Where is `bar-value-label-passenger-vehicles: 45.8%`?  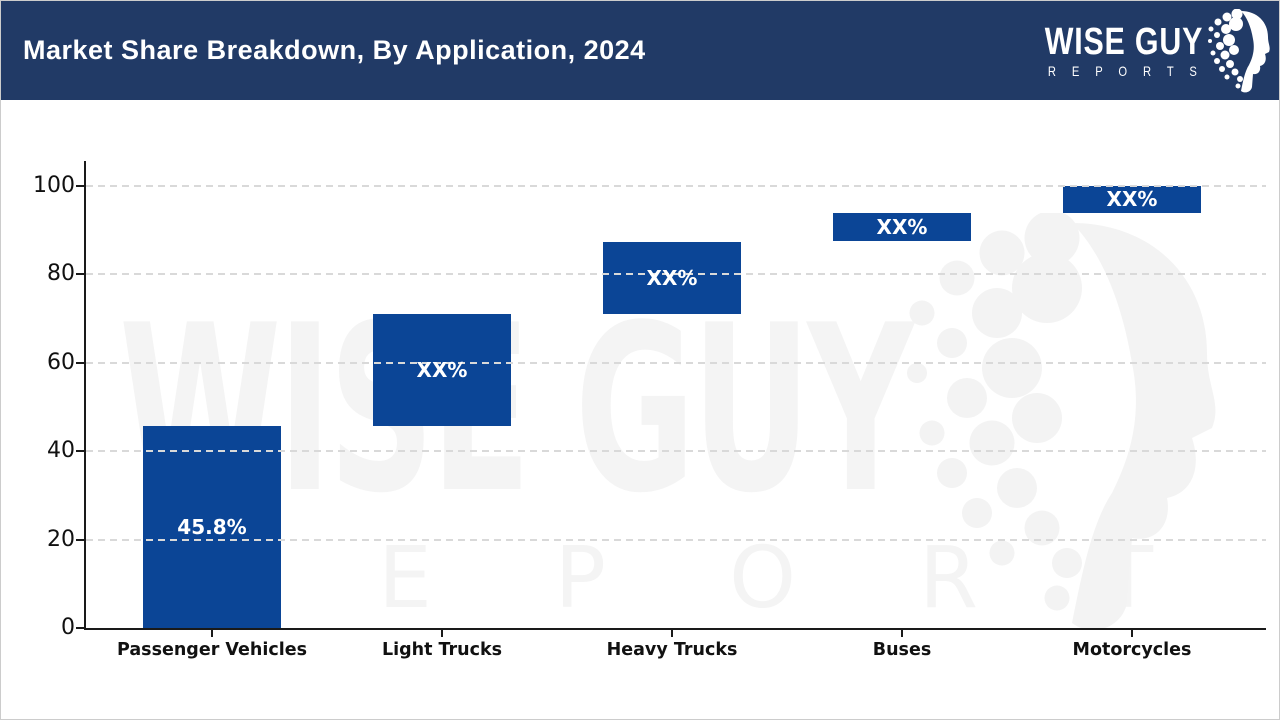 bar-value-label-passenger-vehicles: 45.8% is located at coordinates (212, 526).